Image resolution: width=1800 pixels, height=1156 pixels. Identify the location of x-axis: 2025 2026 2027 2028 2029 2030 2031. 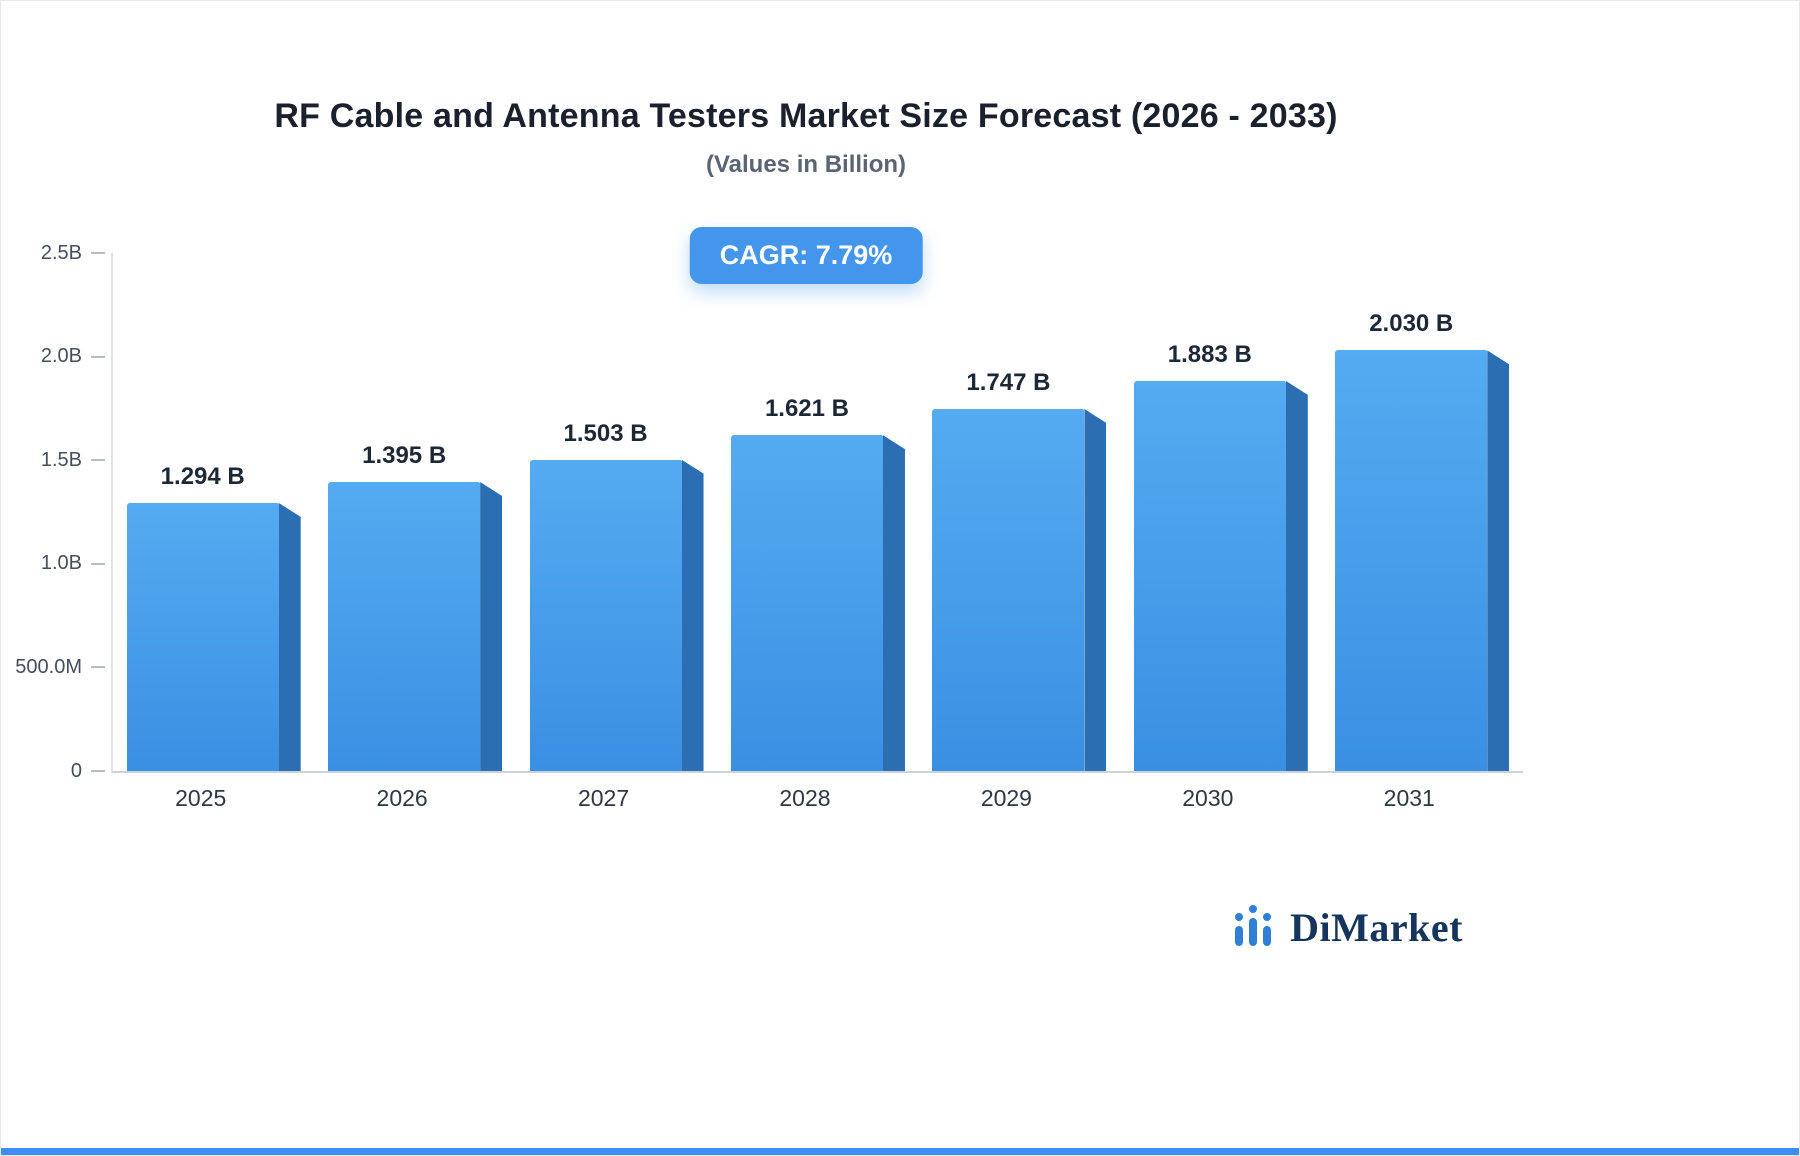
(816, 798).